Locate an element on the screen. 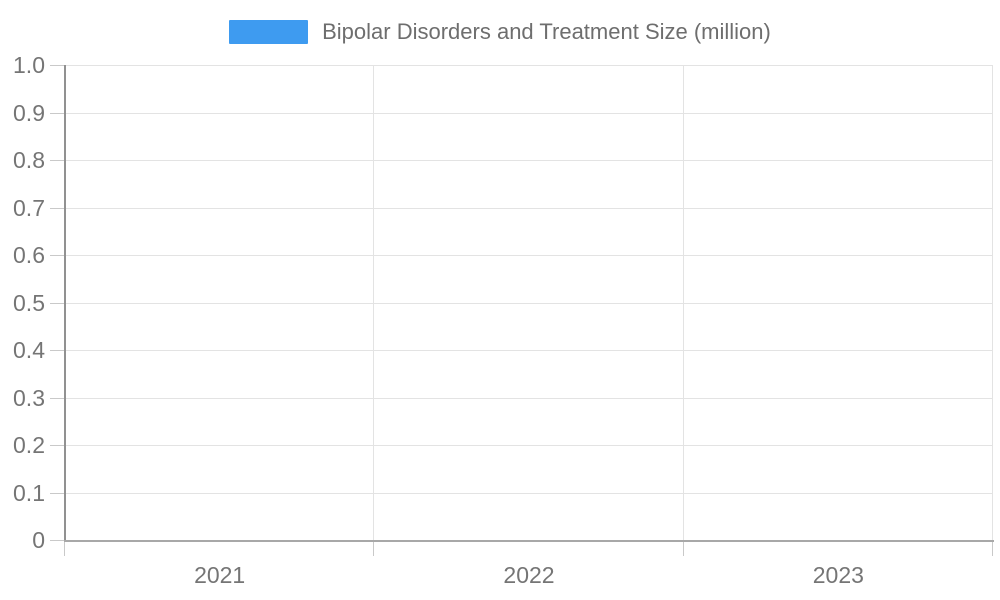 The width and height of the screenshot is (1000, 600). y-axis-tick-label: 0.5 is located at coordinates (29, 302).